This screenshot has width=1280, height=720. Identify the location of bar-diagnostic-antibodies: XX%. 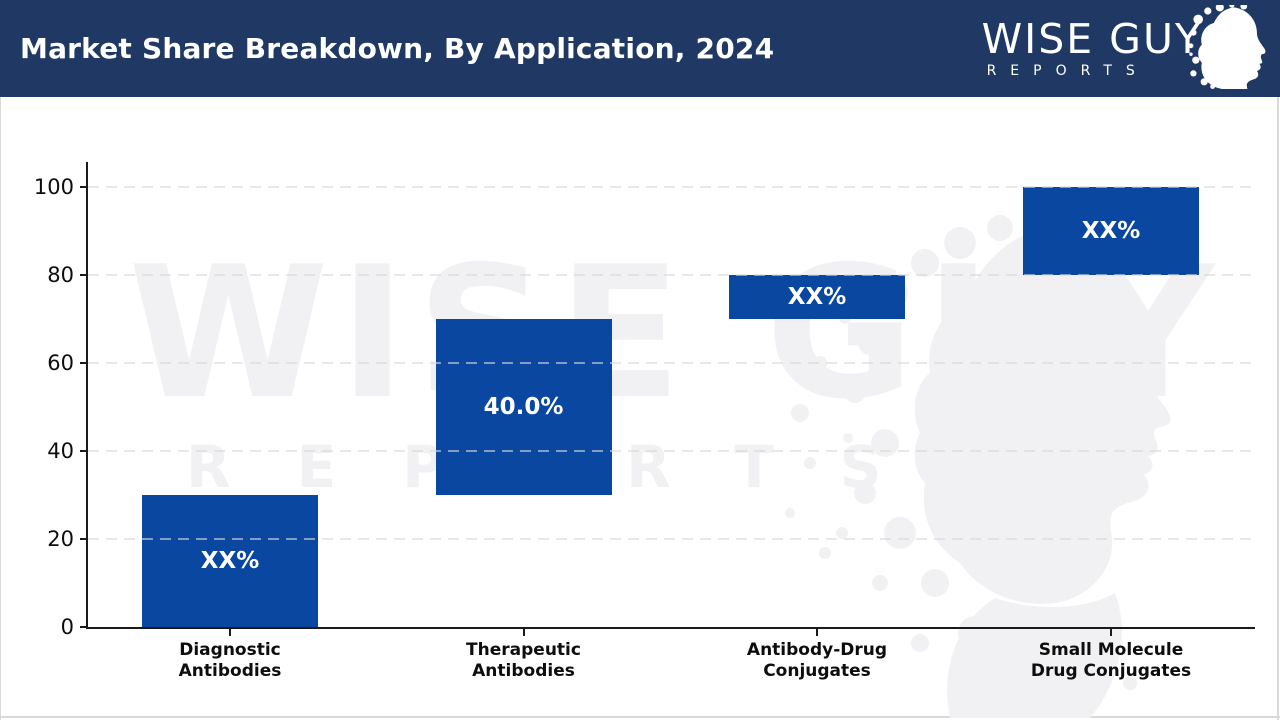
(230, 561).